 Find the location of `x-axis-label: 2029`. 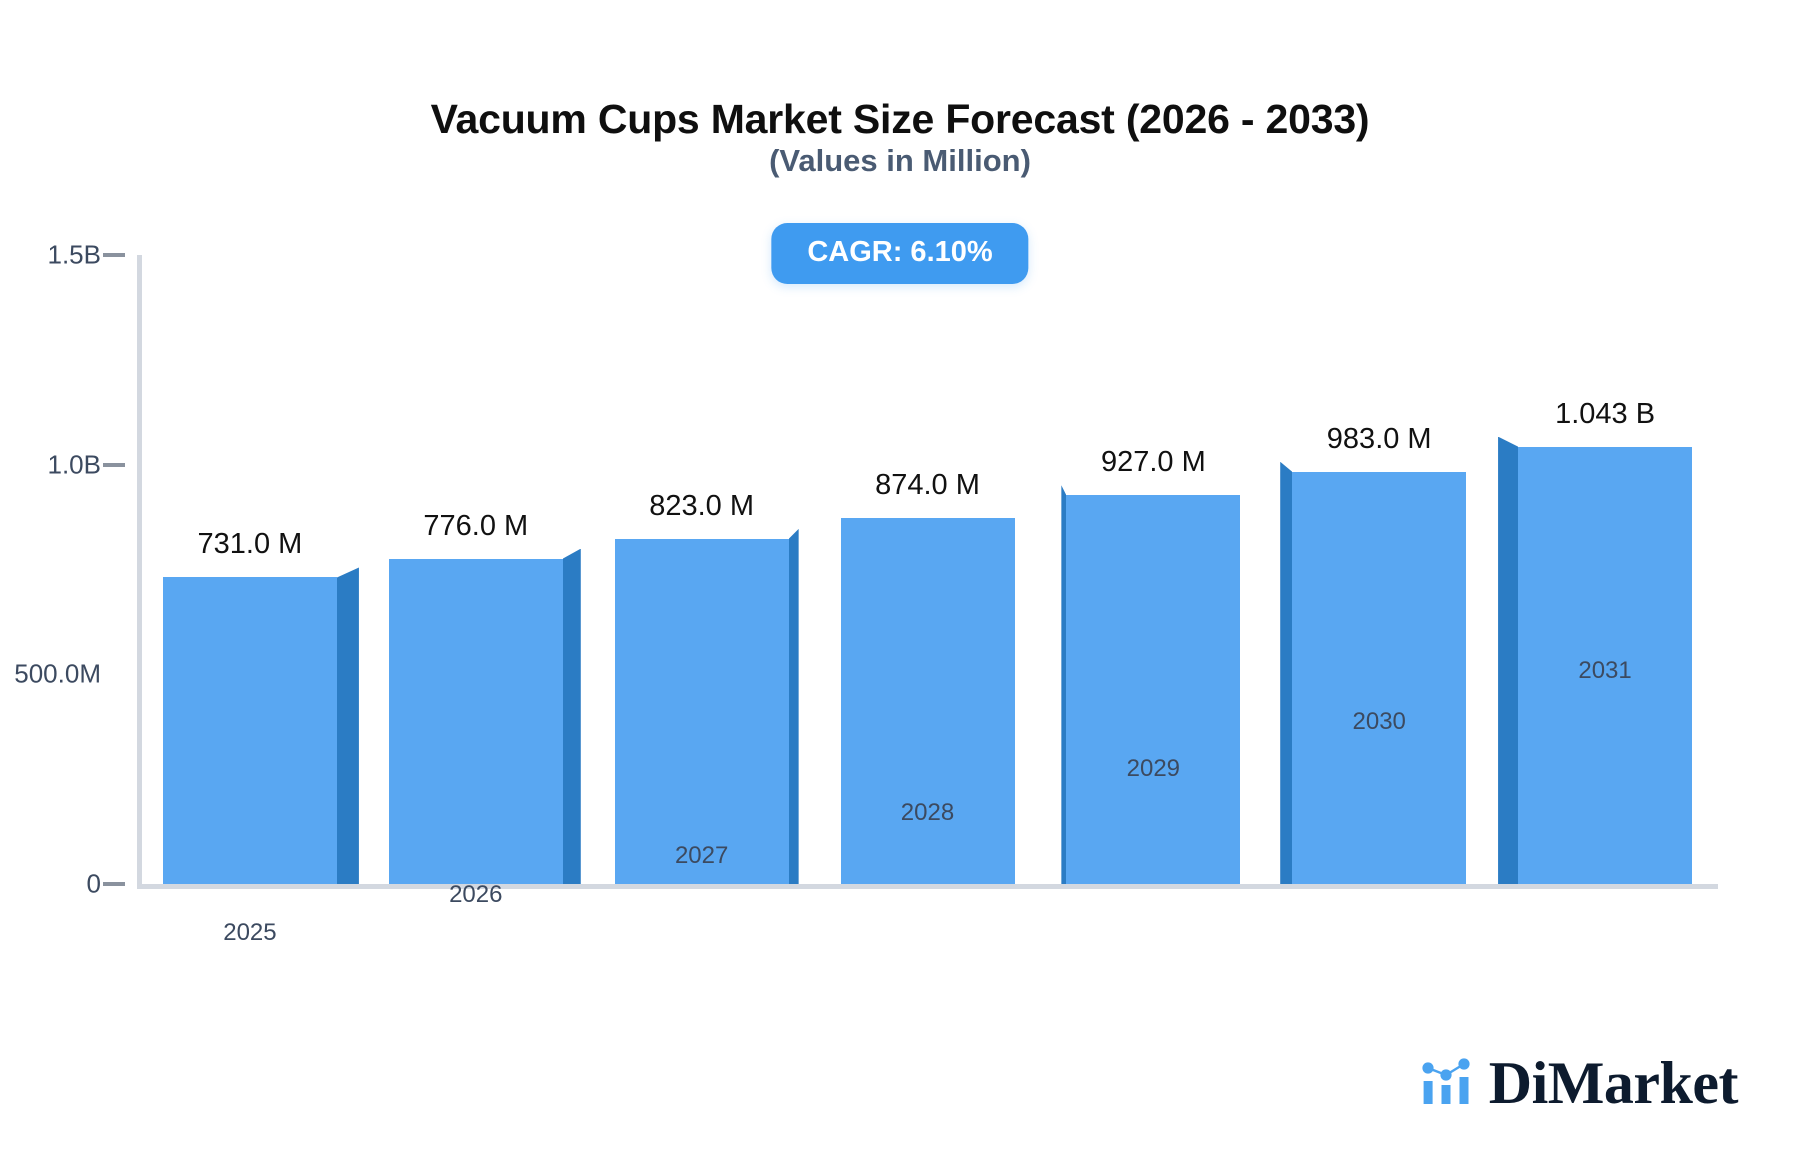

x-axis-label: 2029 is located at coordinates (1153, 768).